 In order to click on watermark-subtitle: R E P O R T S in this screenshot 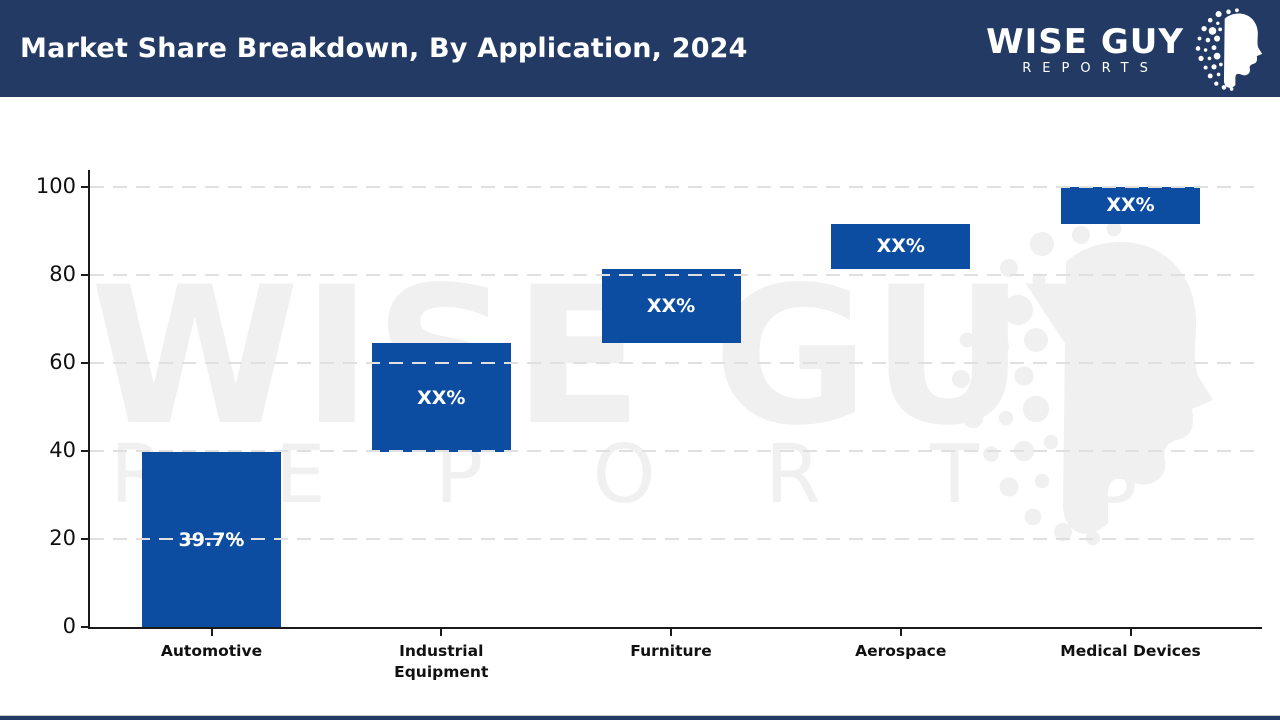, I will do `click(646, 474)`.